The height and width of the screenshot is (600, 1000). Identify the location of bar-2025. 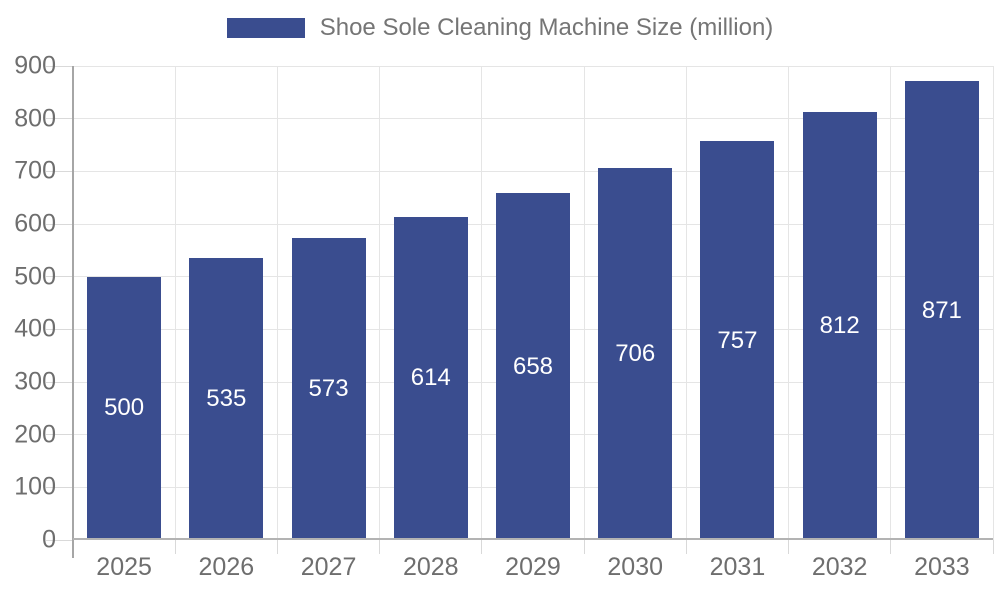
(124, 408).